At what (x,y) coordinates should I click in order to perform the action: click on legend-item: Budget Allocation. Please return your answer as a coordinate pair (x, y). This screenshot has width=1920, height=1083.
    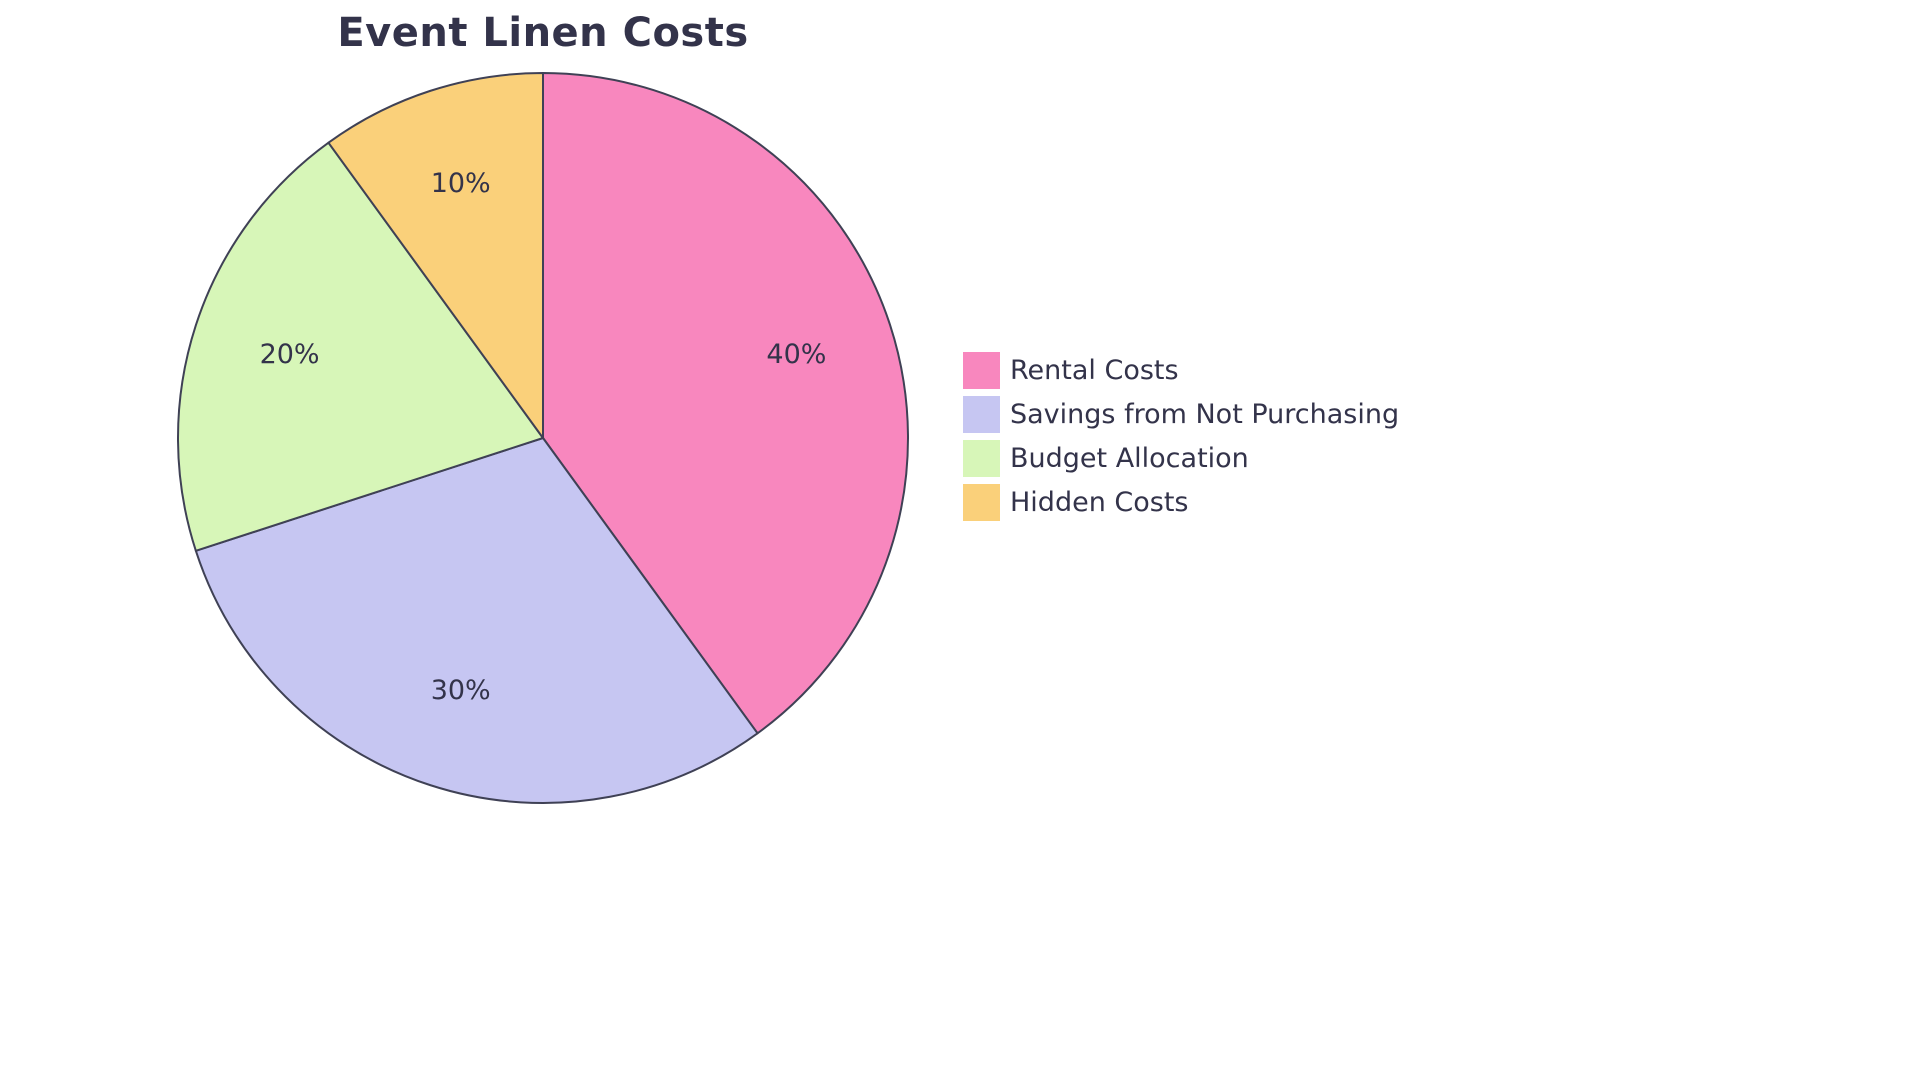
    Looking at the image, I should click on (1181, 458).